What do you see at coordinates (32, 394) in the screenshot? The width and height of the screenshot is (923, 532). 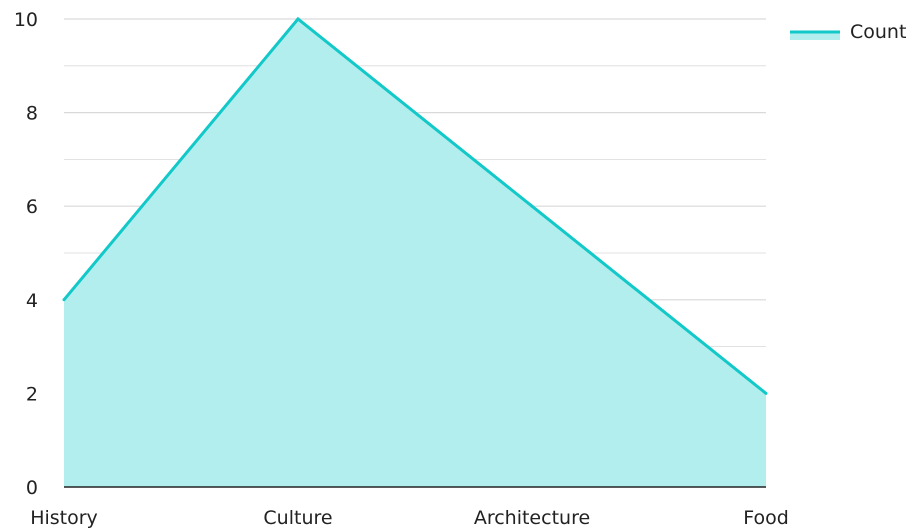 I see `y-tick-label: 2` at bounding box center [32, 394].